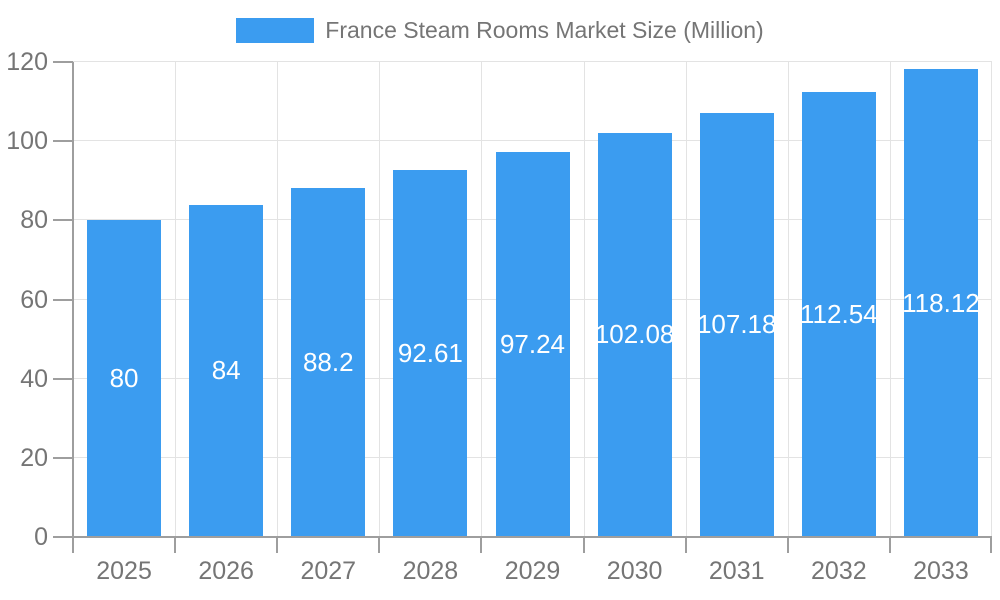  What do you see at coordinates (27, 141) in the screenshot?
I see `y-axis-label: 100` at bounding box center [27, 141].